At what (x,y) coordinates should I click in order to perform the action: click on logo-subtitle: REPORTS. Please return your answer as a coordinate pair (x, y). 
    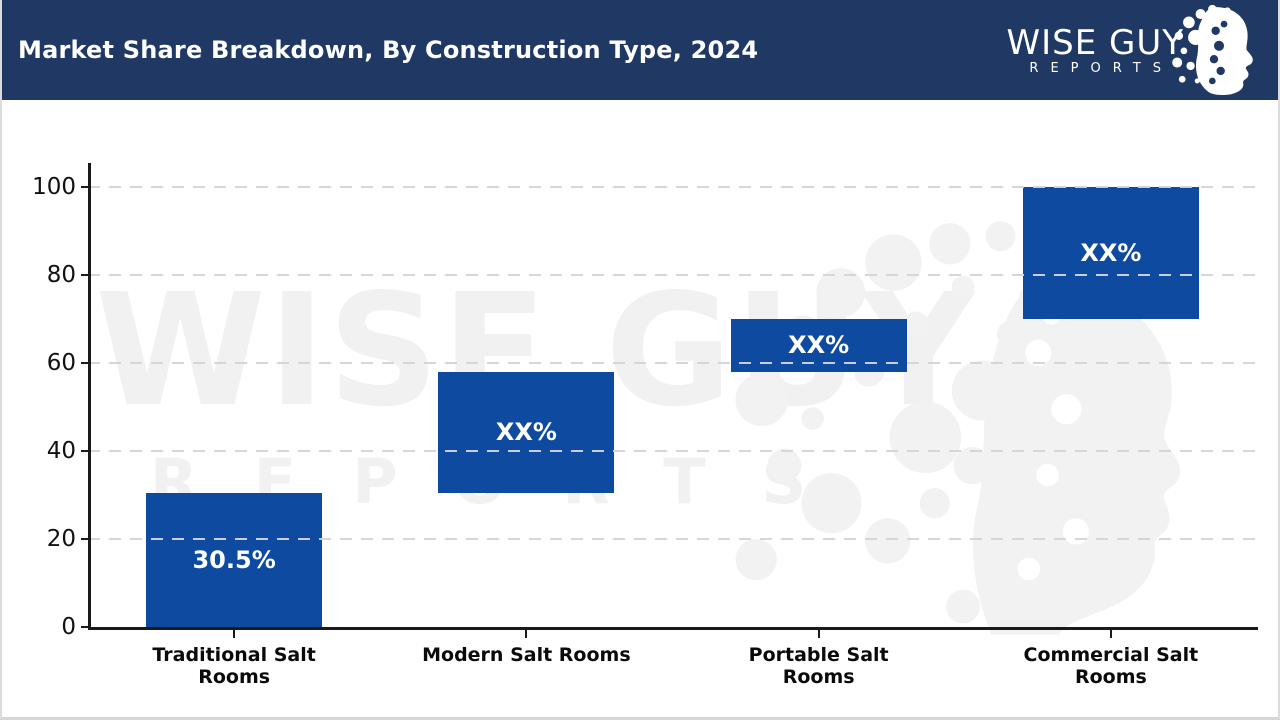
    Looking at the image, I should click on (1101, 68).